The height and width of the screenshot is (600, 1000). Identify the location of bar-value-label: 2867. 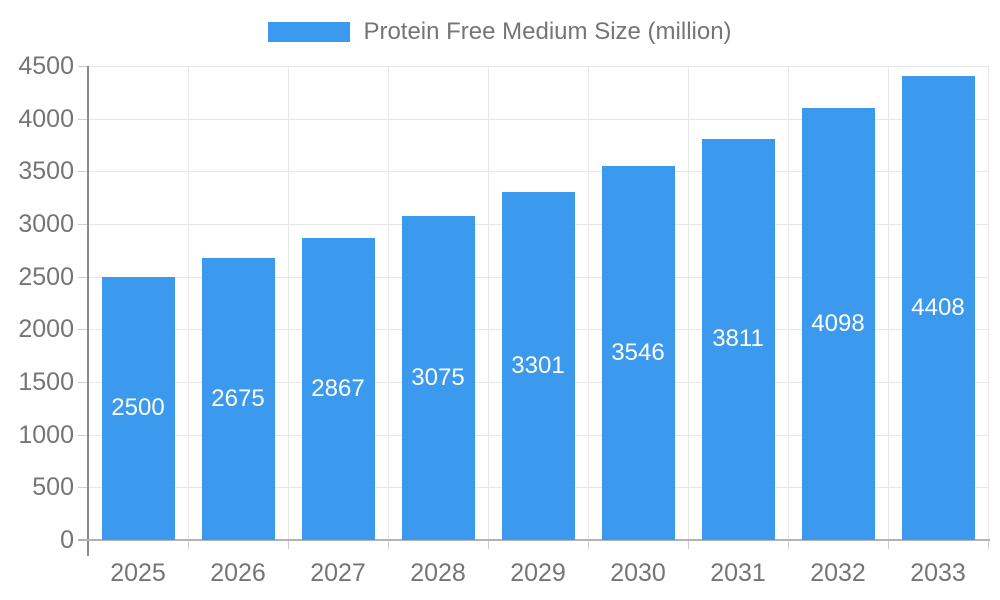
(338, 388).